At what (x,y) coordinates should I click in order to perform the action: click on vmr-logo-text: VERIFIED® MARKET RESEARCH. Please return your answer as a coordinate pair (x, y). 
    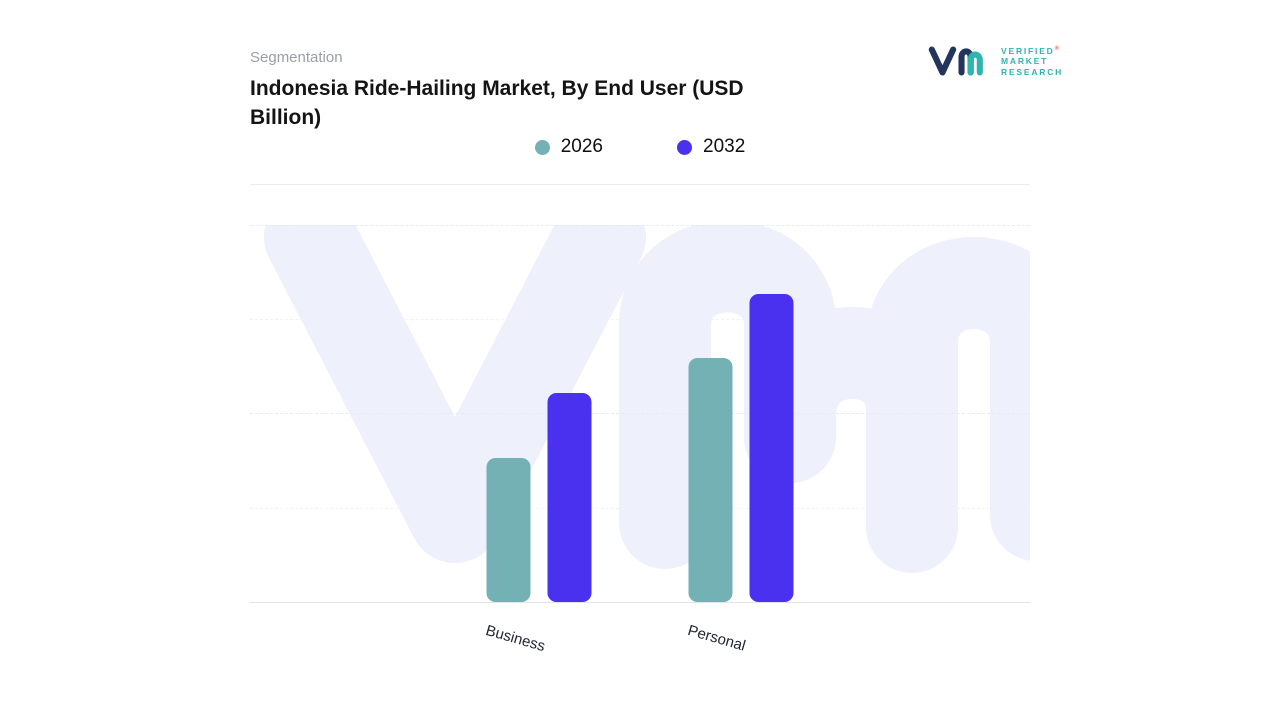
    Looking at the image, I should click on (1032, 61).